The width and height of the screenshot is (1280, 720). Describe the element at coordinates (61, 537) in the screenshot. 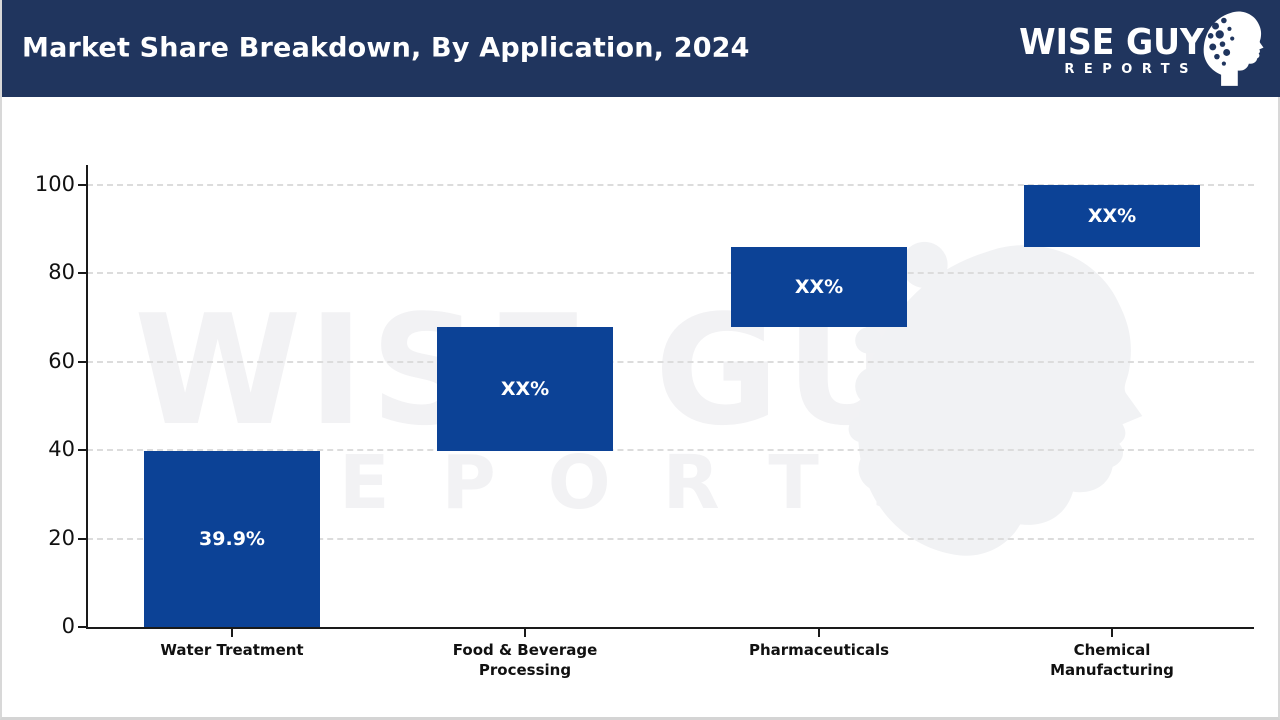

I see `y-tick-label-20: 20` at that location.